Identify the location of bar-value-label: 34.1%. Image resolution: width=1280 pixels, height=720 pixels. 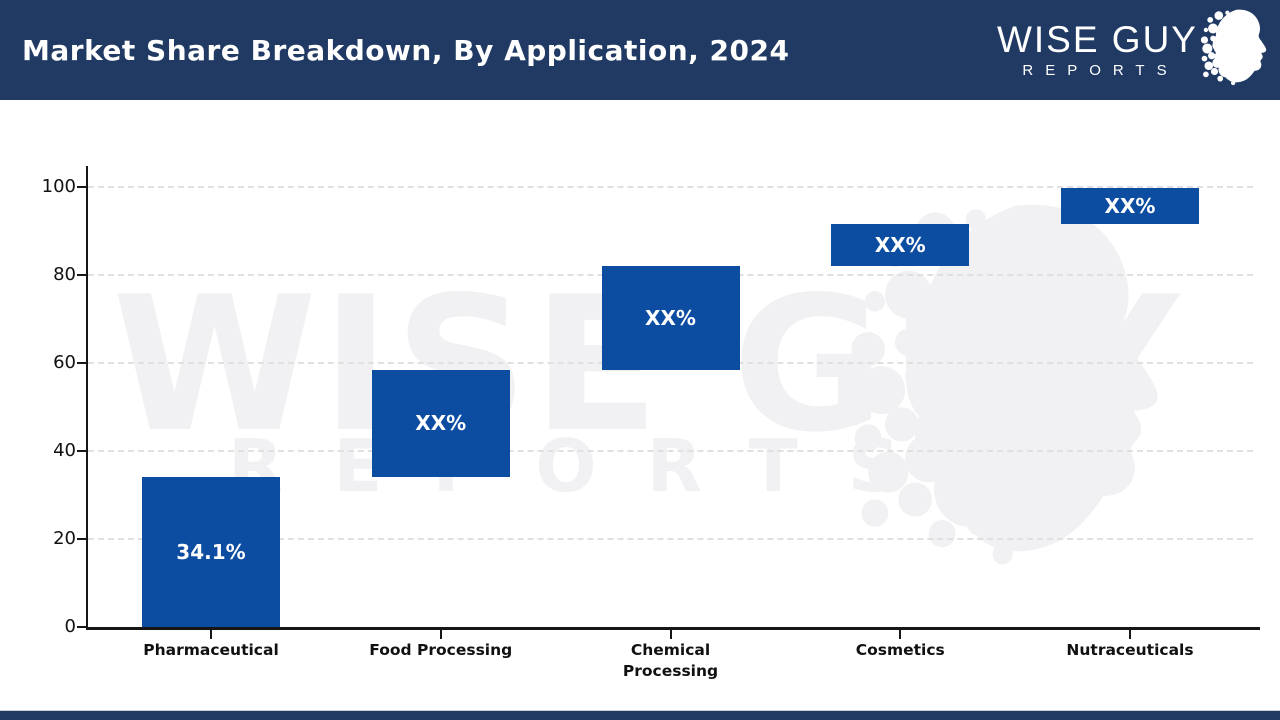
(211, 551).